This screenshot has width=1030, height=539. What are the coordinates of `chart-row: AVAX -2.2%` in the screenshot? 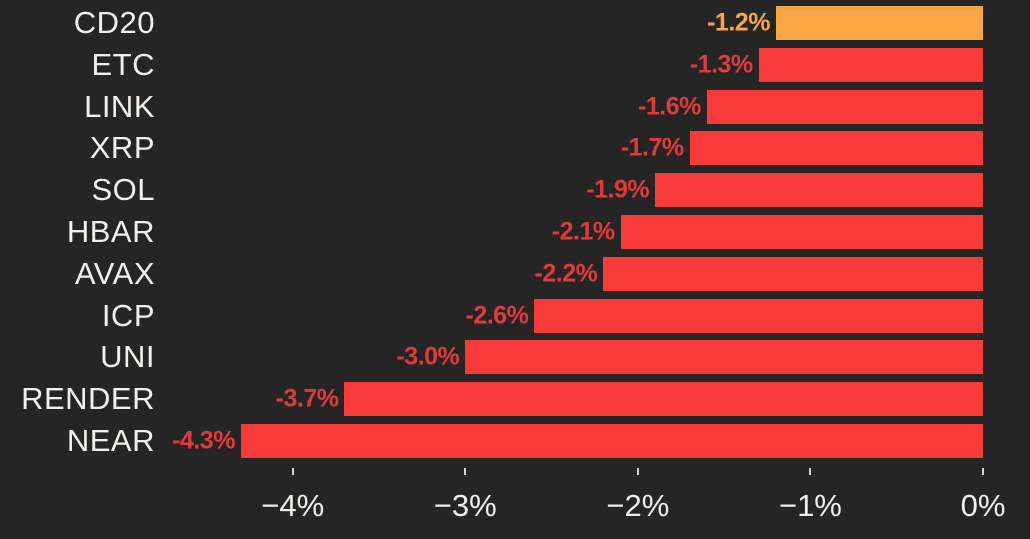 It's located at (515, 274).